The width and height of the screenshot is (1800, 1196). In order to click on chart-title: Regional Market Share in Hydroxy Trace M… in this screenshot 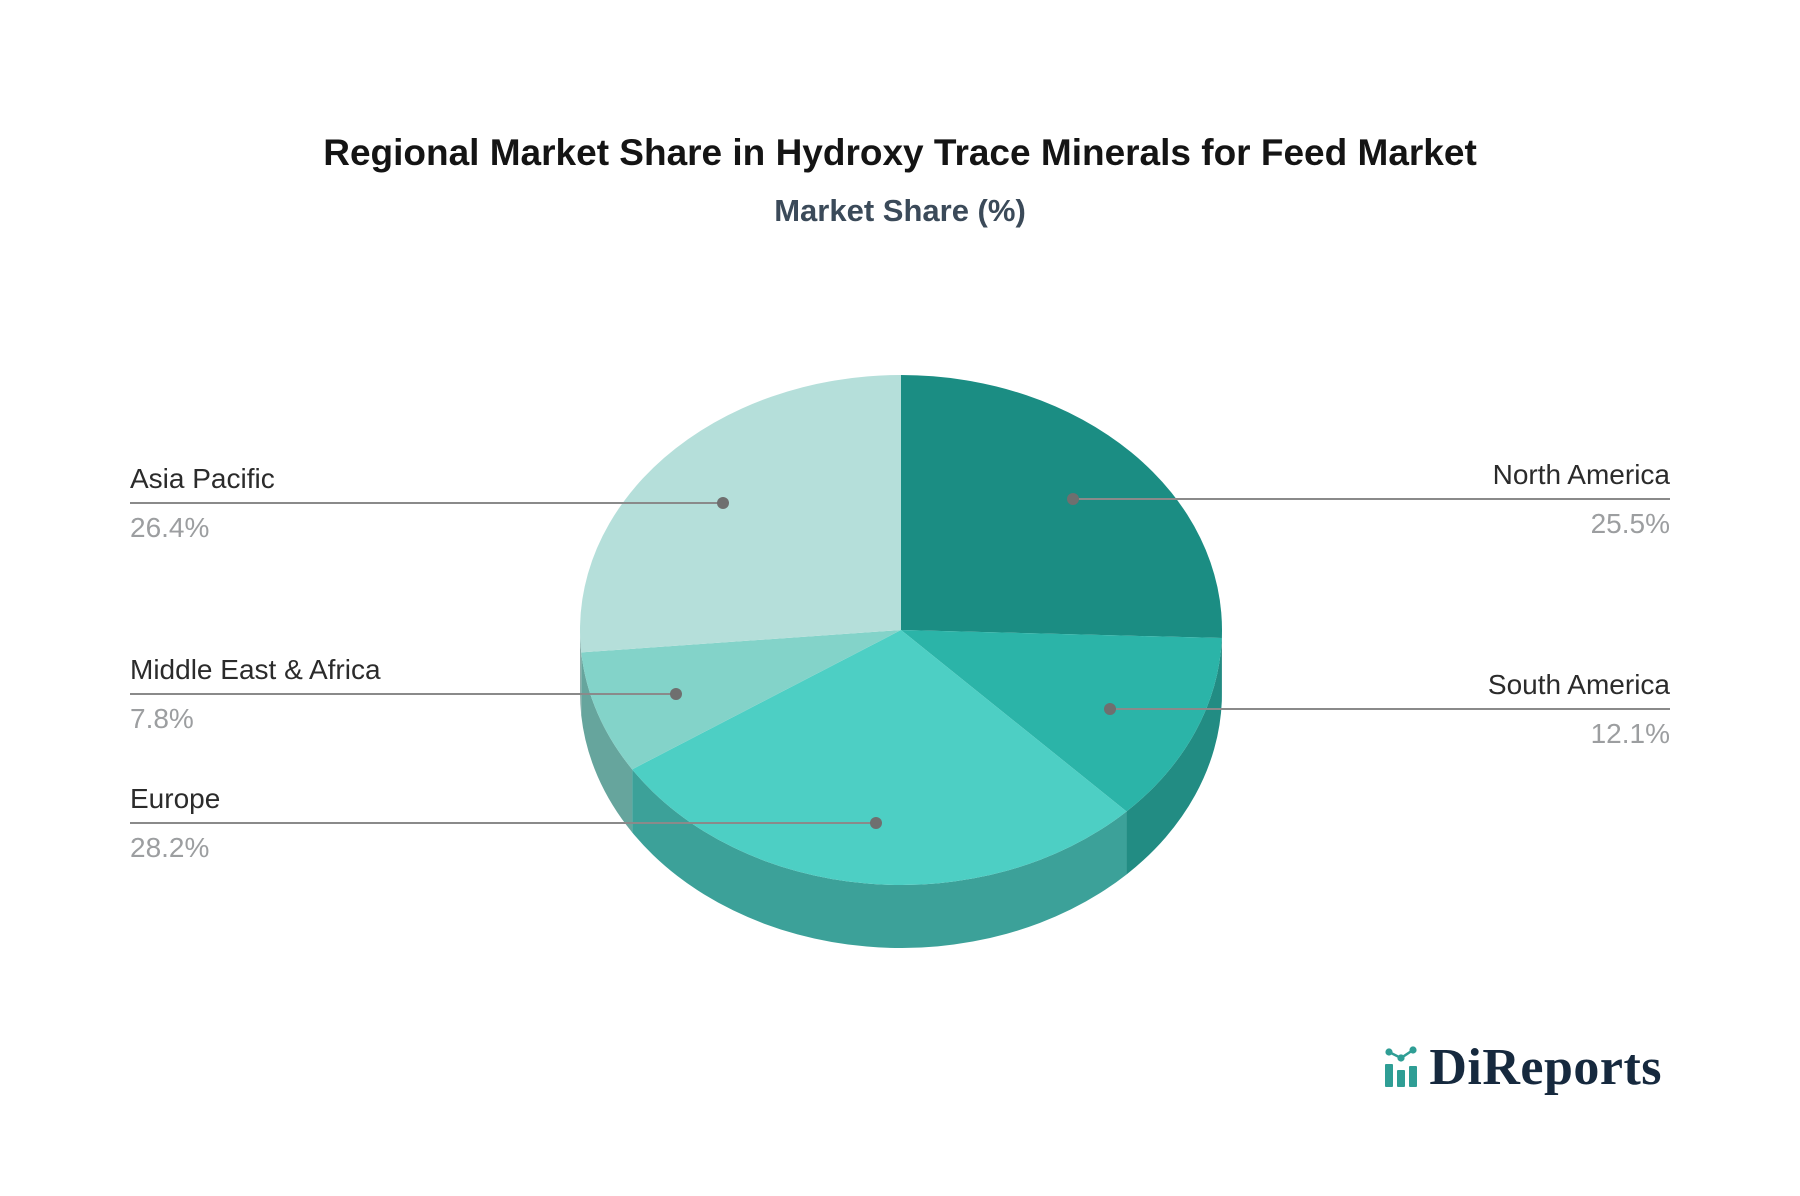, I will do `click(900, 152)`.